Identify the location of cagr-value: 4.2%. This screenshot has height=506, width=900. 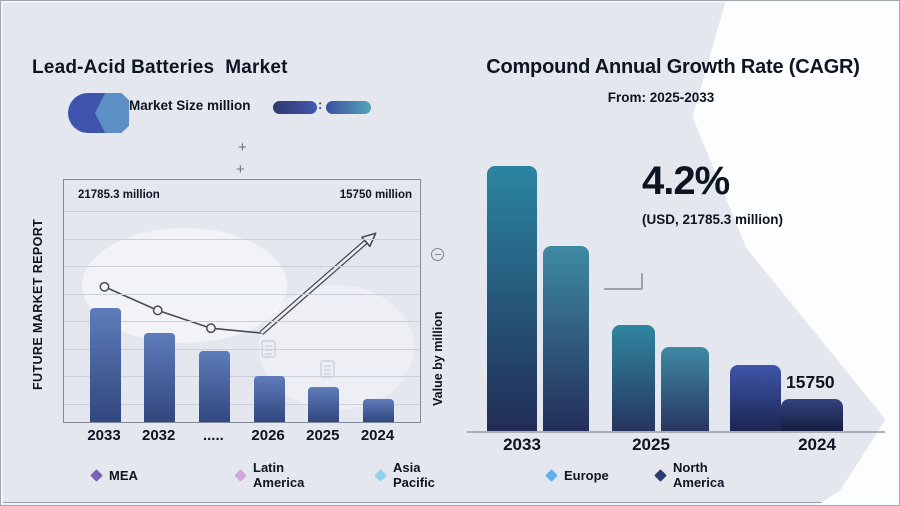
(686, 181).